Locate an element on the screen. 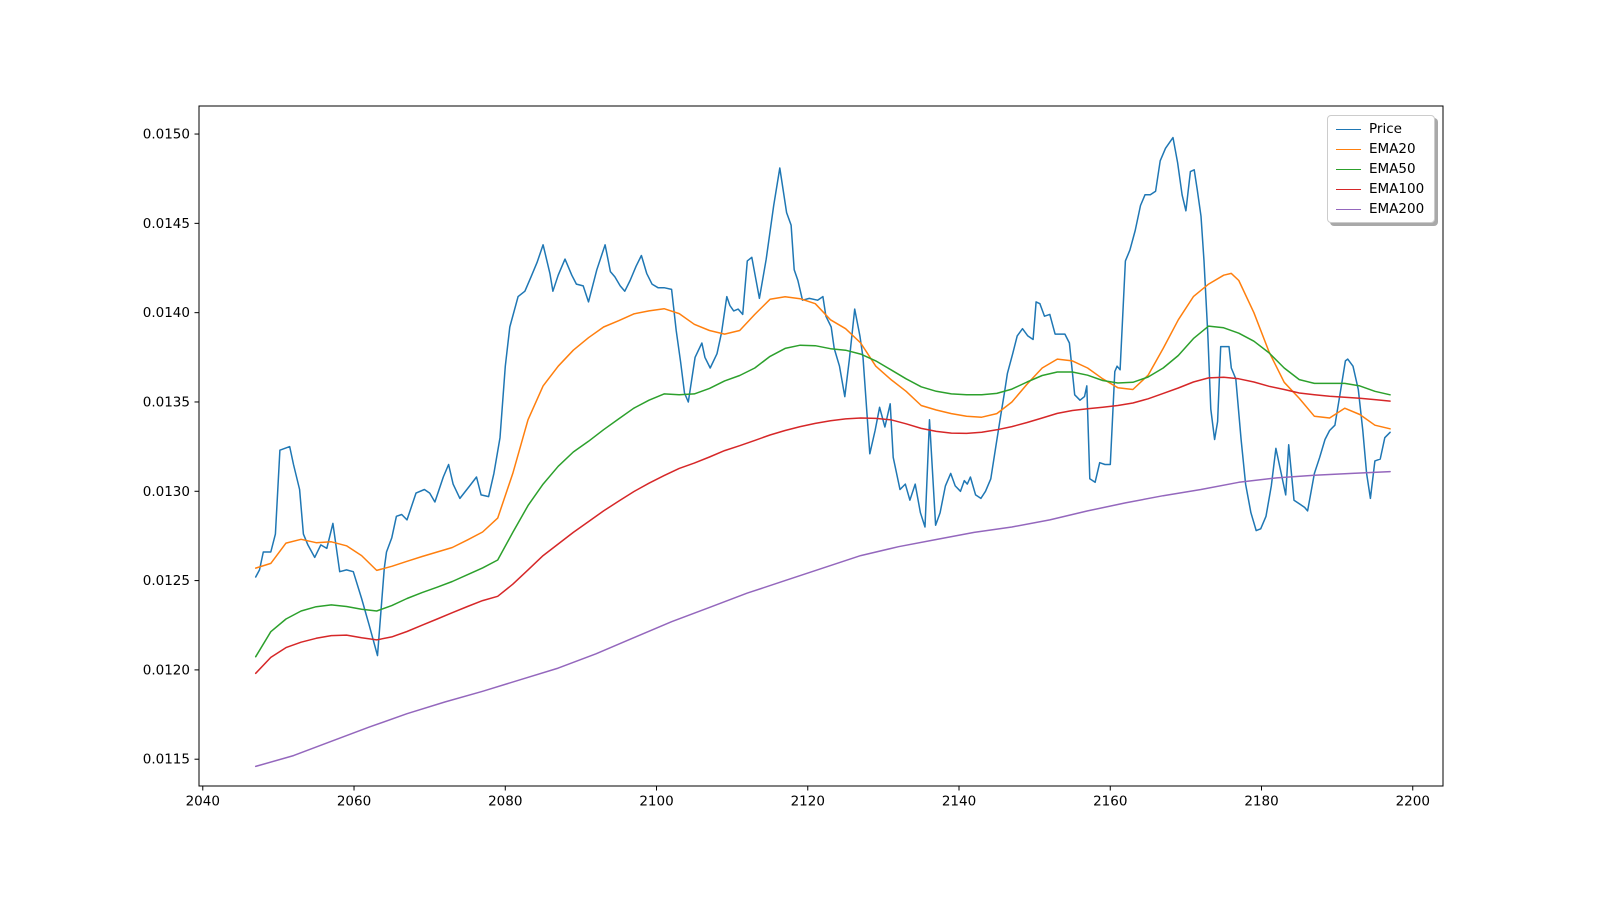 The image size is (1600, 900). x-tick-label: 2160 is located at coordinates (1110, 802).